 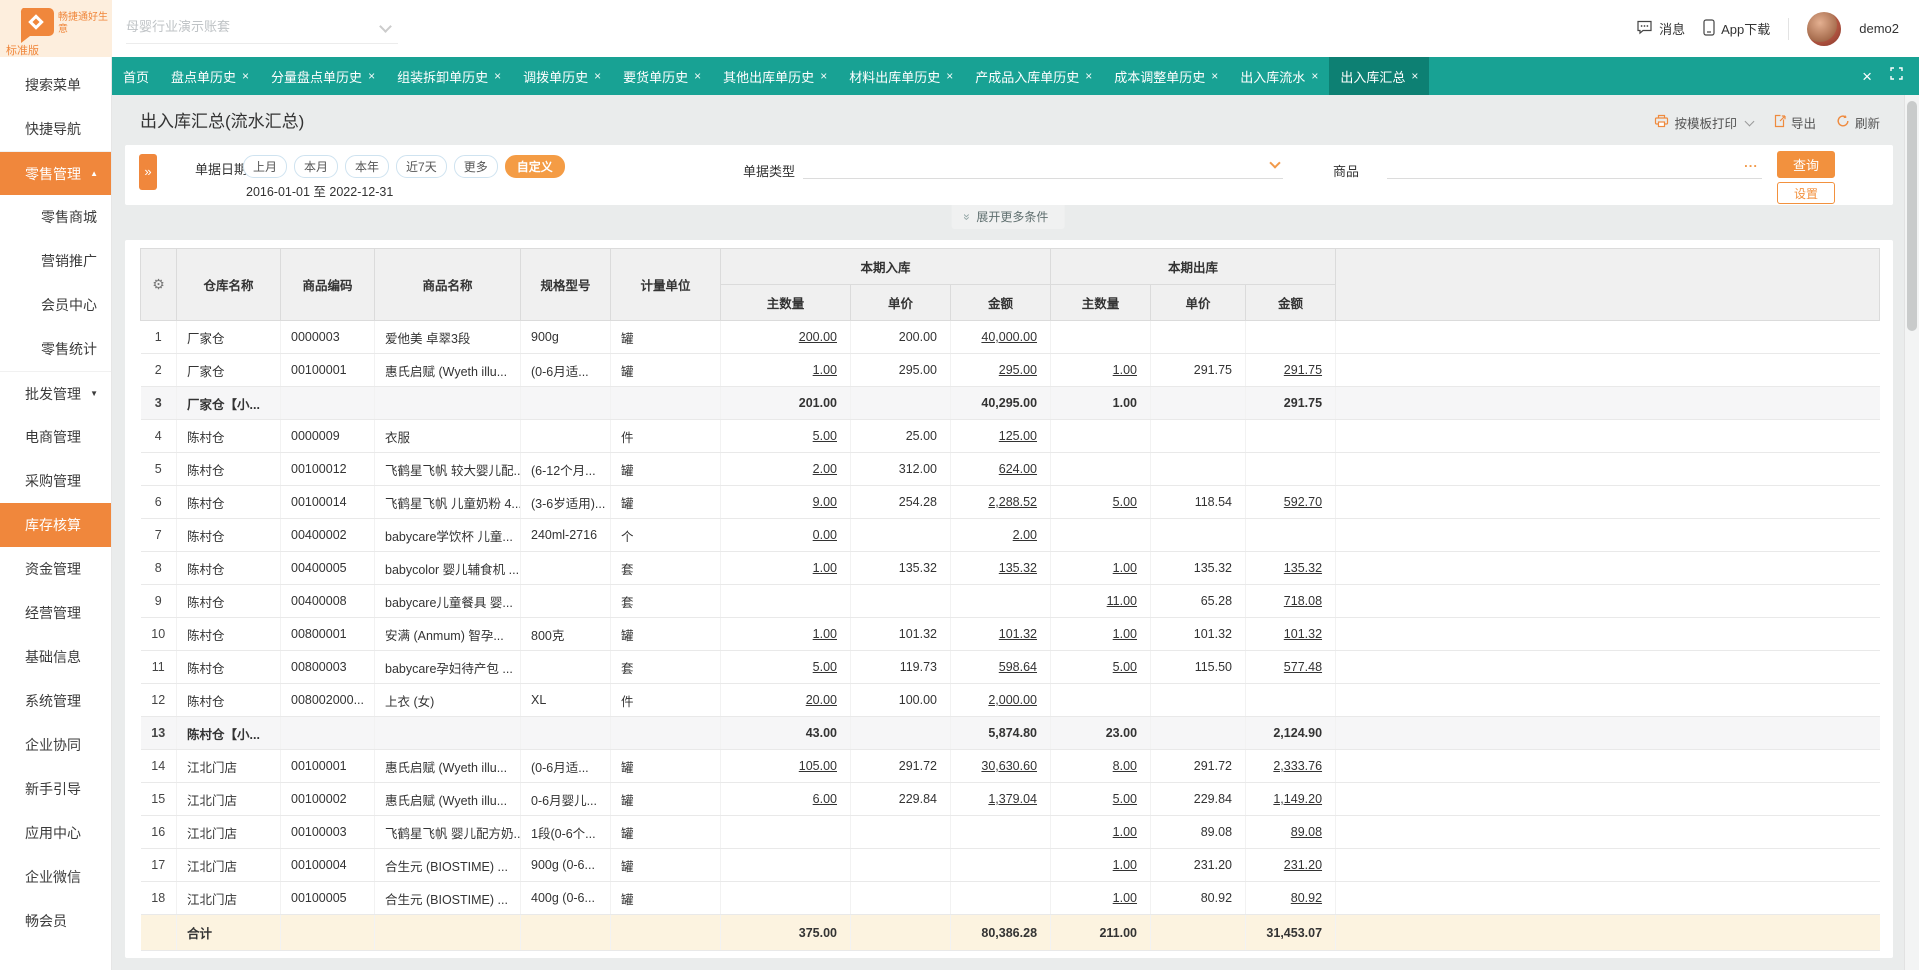 What do you see at coordinates (775, 76) in the screenshot?
I see `tab-其他出库单历史: 其他出库单历史 ×` at bounding box center [775, 76].